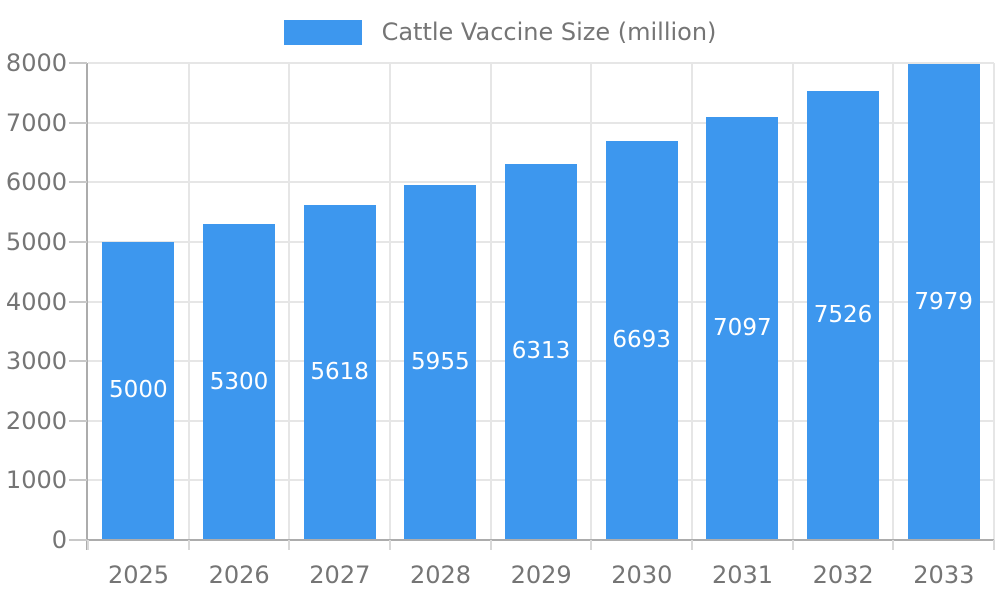  I want to click on bar: 7097, so click(742, 328).